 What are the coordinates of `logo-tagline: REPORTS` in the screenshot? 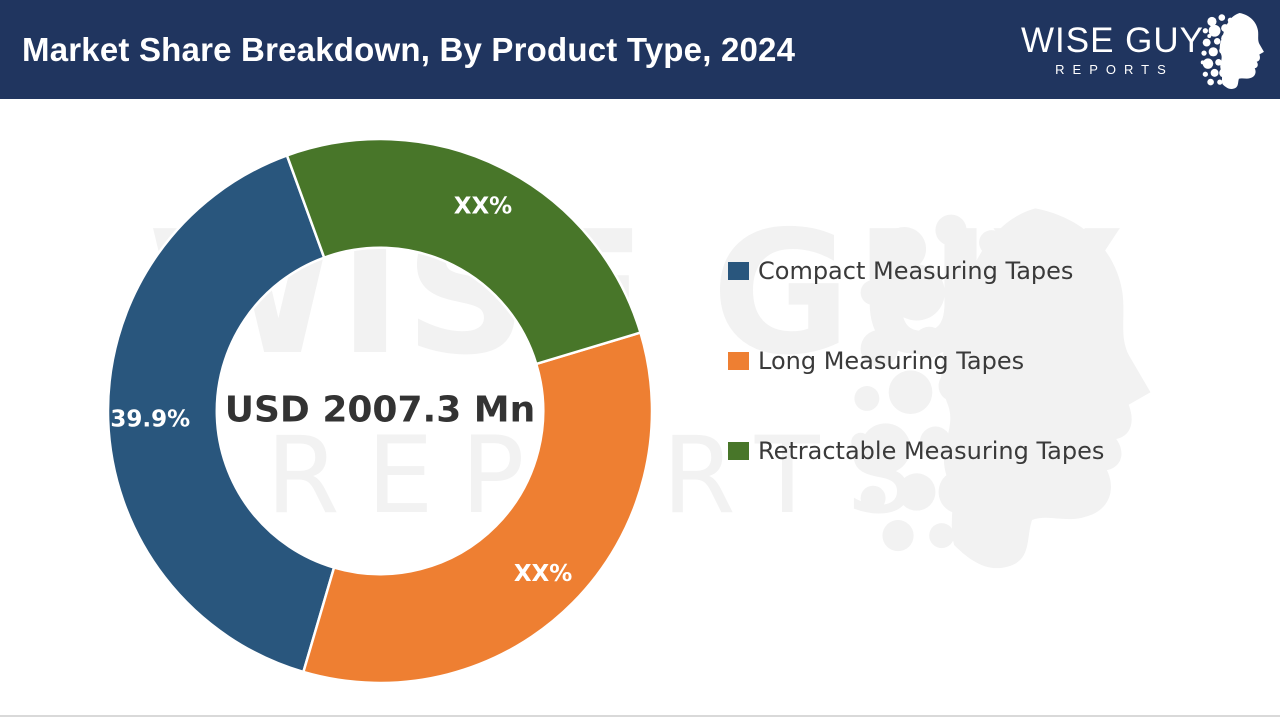 It's located at (1114, 69).